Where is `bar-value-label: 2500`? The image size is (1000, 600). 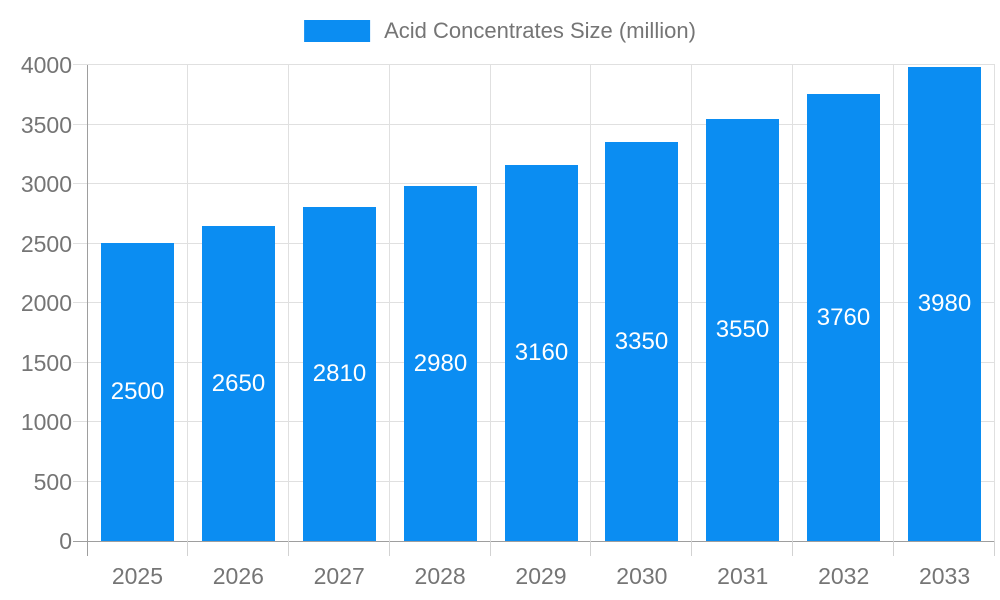 bar-value-label: 2500 is located at coordinates (137, 391).